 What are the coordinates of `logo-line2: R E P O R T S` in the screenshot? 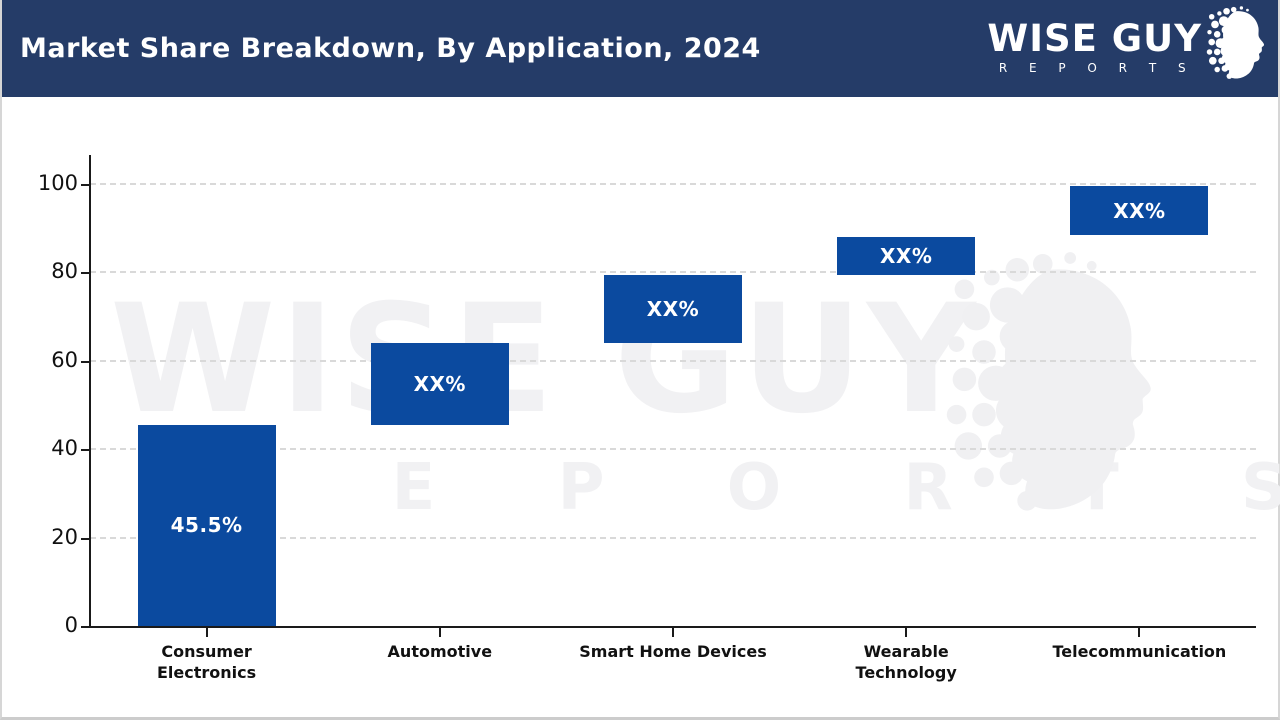 It's located at (1096, 68).